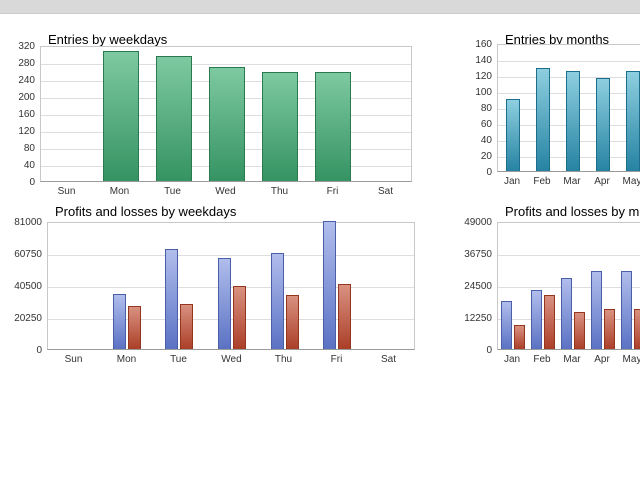 The image size is (640, 480). I want to click on y-axis-label: 60750, so click(28, 254).